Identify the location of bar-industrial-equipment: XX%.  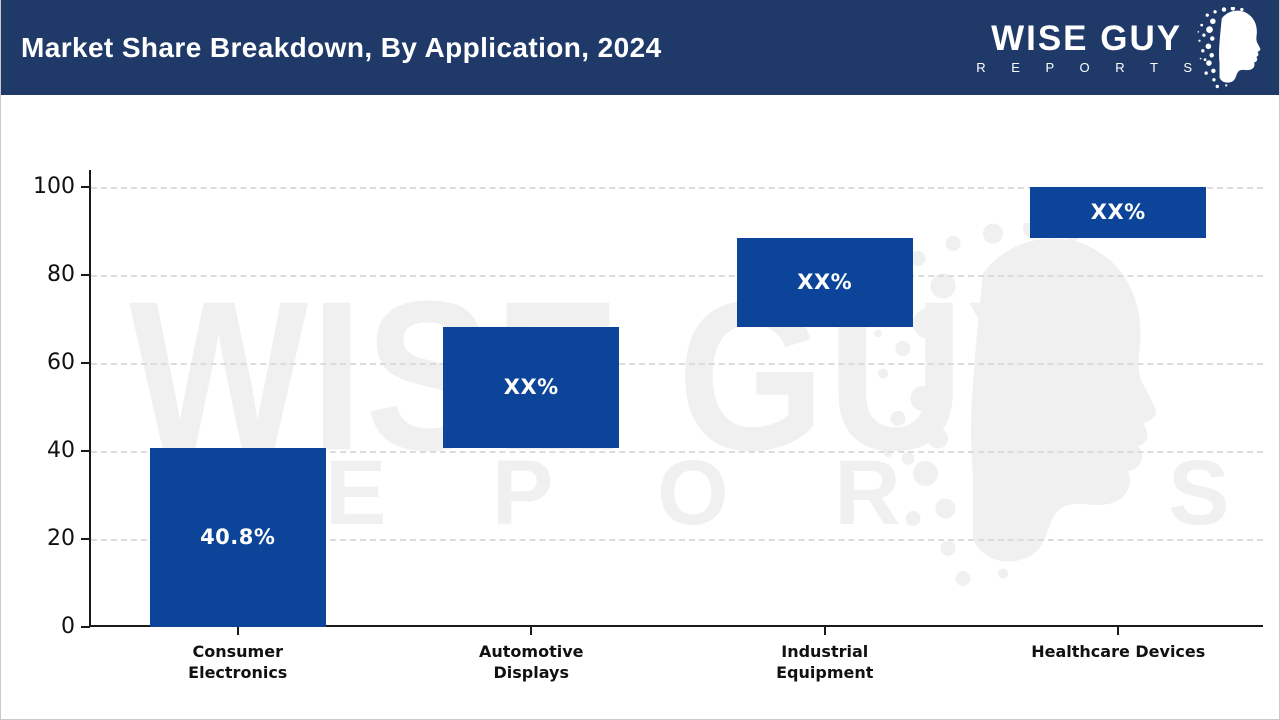
(824, 282).